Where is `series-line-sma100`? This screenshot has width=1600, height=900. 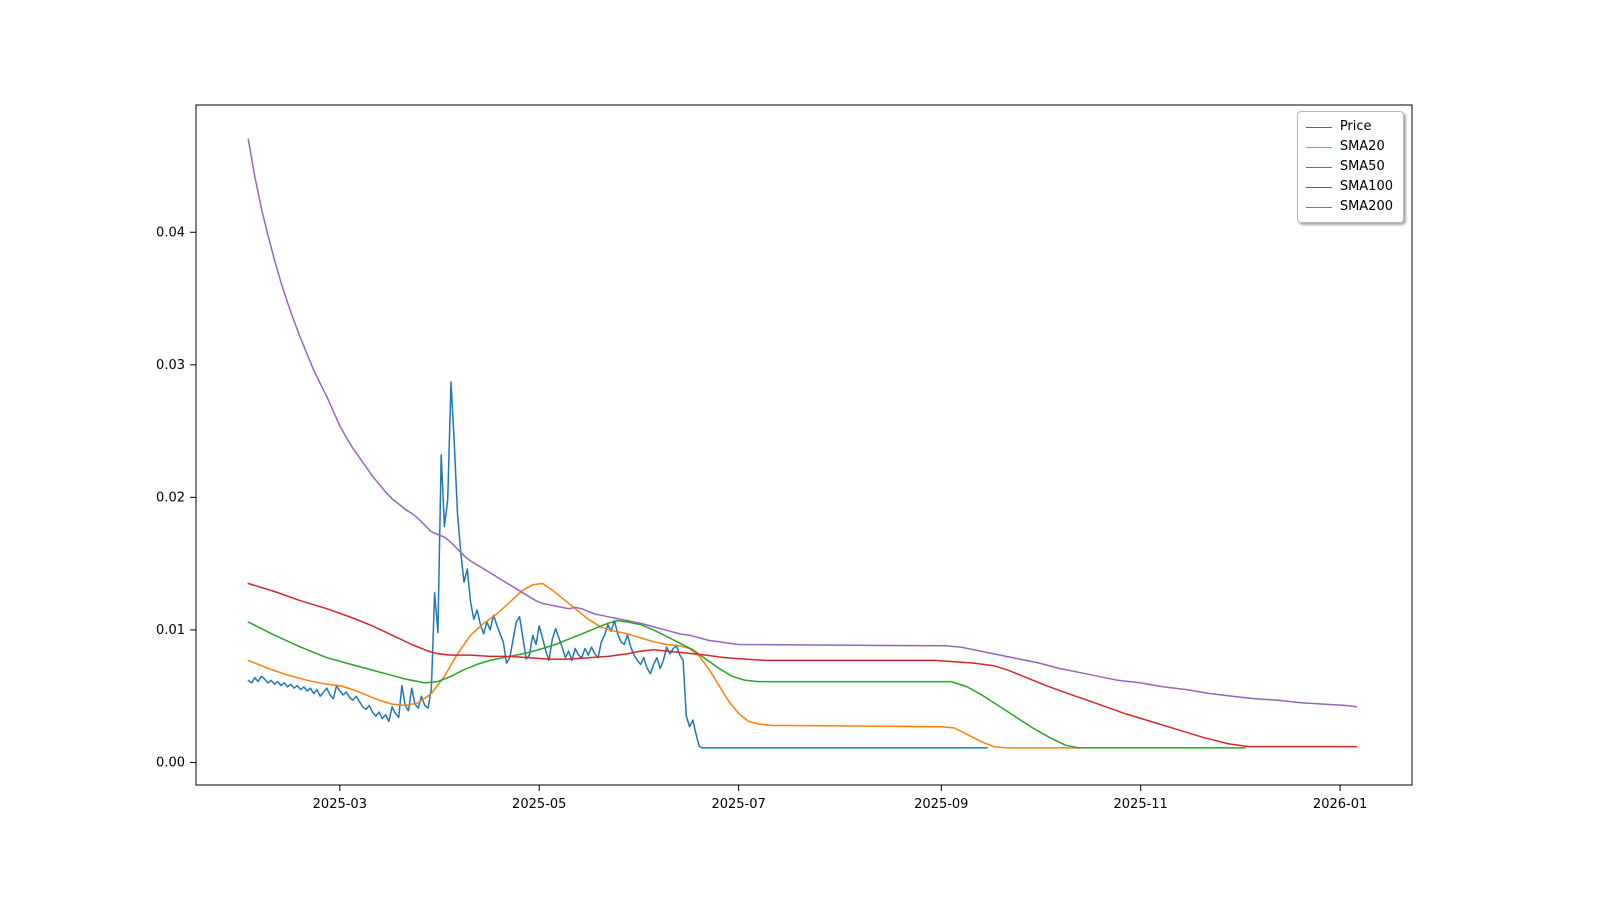 series-line-sma100 is located at coordinates (802, 665).